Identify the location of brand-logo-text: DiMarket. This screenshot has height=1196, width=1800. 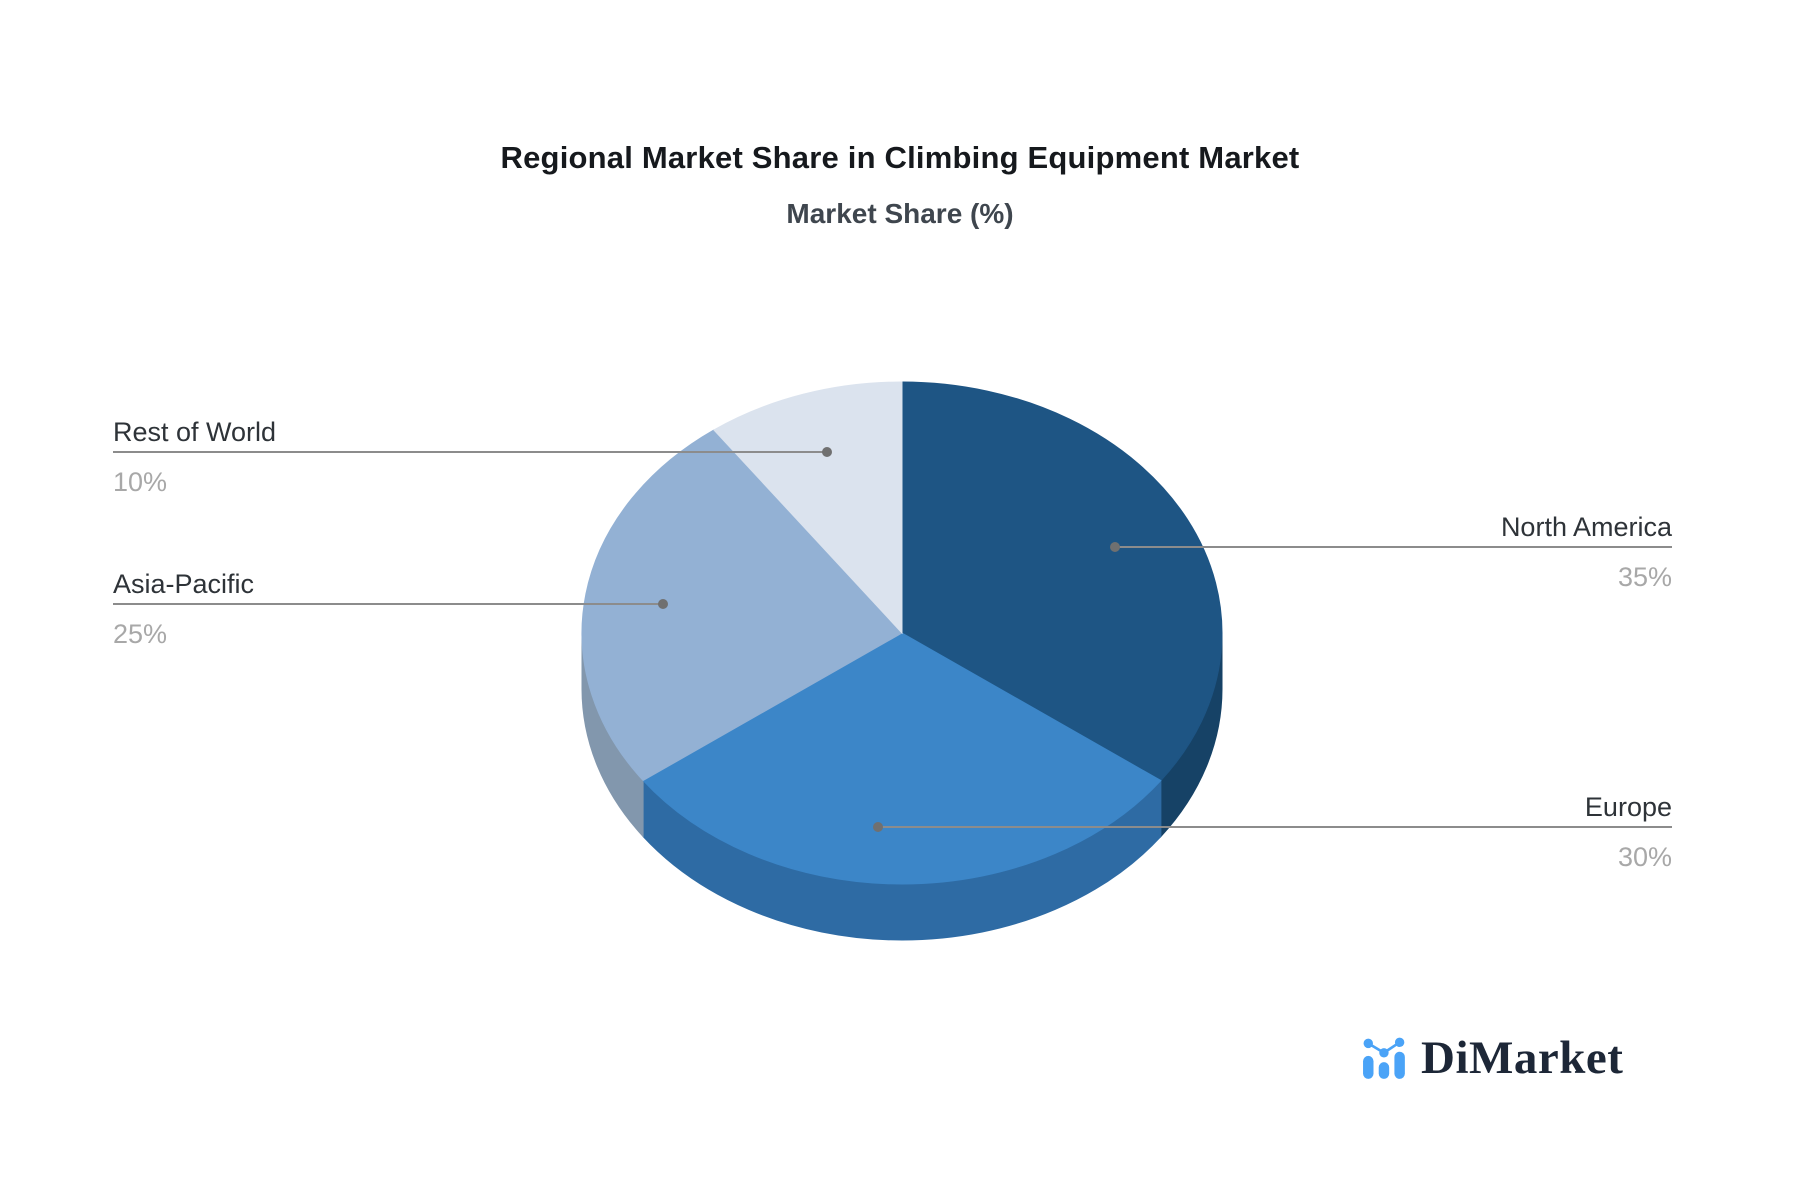
(1522, 1058).